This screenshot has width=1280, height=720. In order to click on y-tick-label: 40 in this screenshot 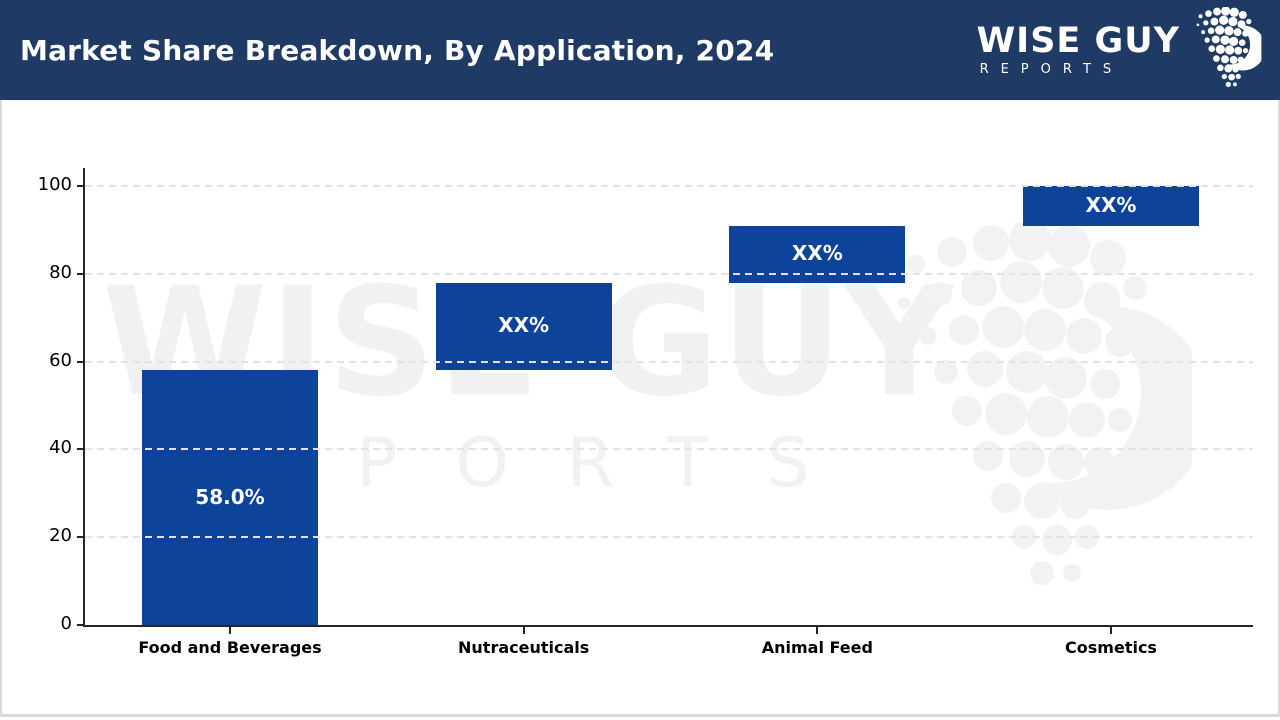, I will do `click(60, 448)`.